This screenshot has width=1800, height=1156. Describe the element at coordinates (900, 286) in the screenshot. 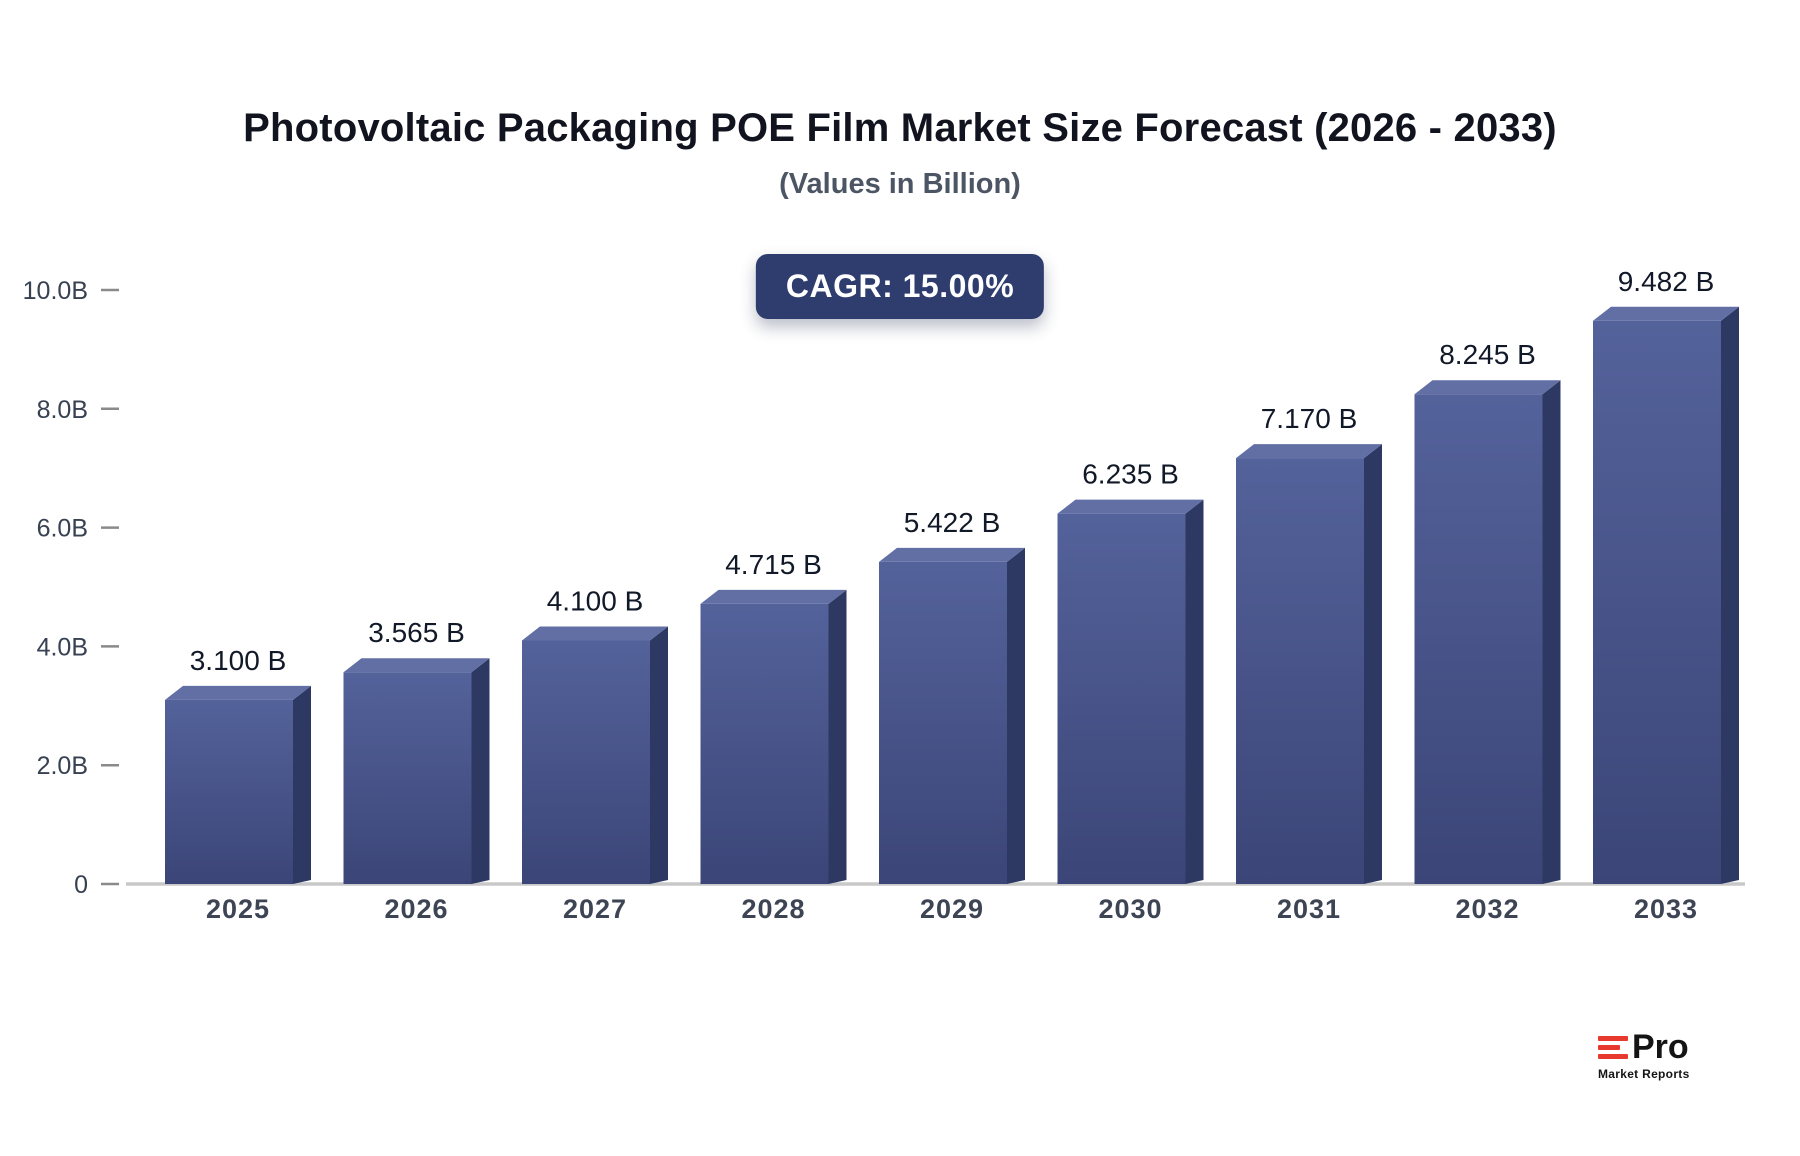

I see `cagr-badge: CAGR: 15.00%` at that location.